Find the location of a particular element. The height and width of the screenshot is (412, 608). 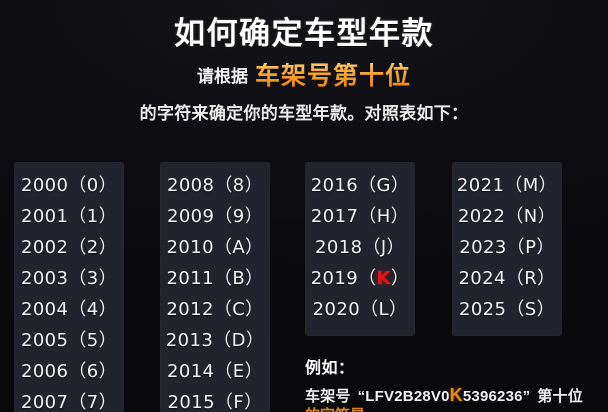

row-text: 2020（L） is located at coordinates (360, 309).